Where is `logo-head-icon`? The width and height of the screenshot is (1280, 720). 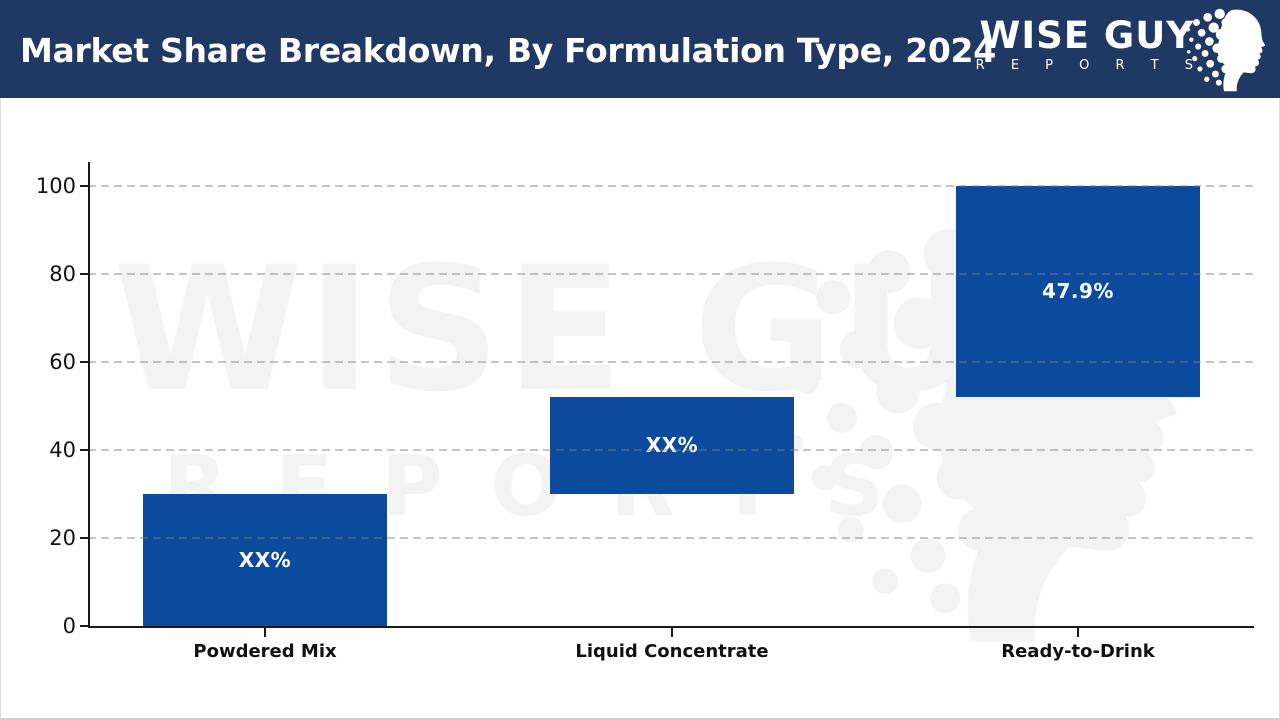
logo-head-icon is located at coordinates (1224, 50).